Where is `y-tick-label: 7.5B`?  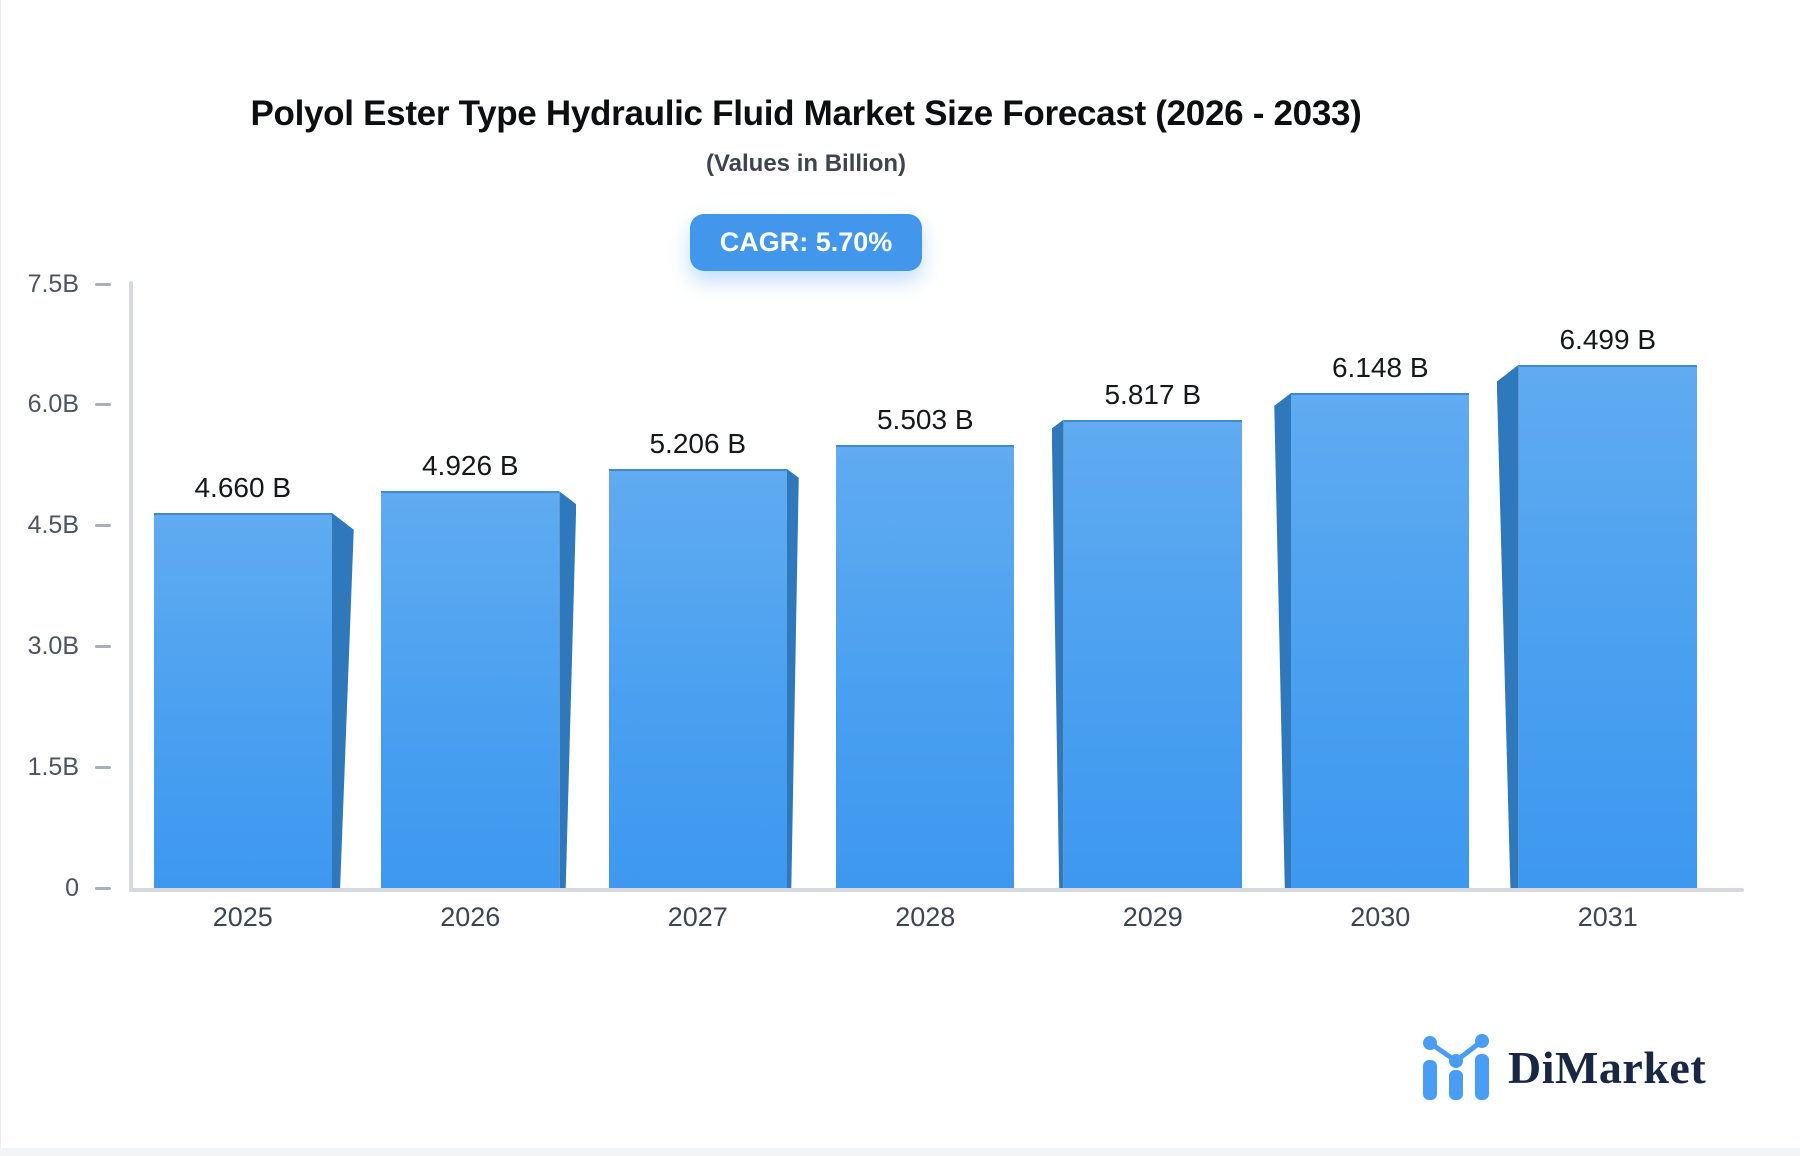 y-tick-label: 7.5B is located at coordinates (53, 283).